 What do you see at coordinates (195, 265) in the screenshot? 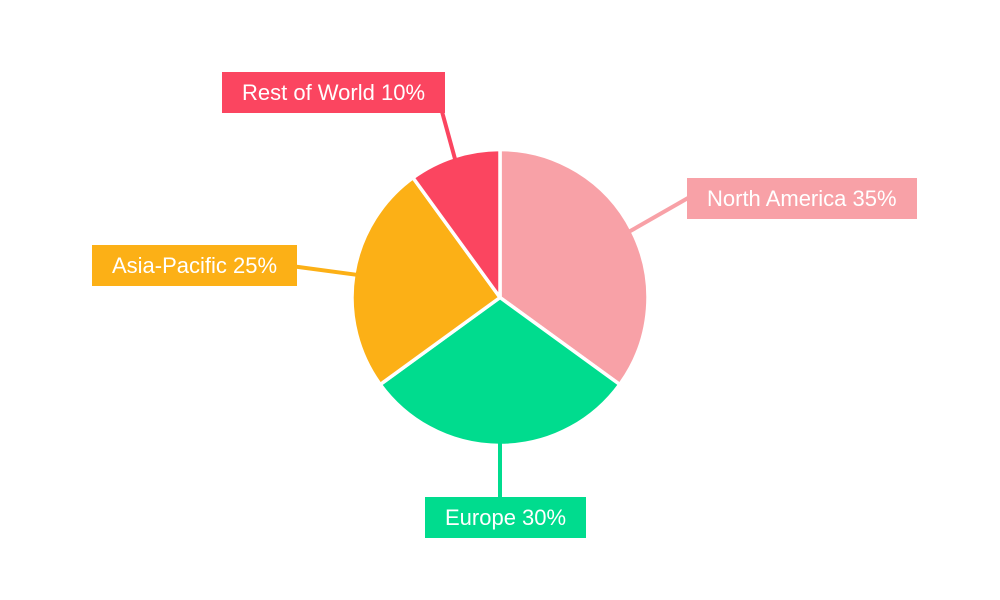
I see `slice-label-asia-pacific: Asia-Pacific 25%` at bounding box center [195, 265].